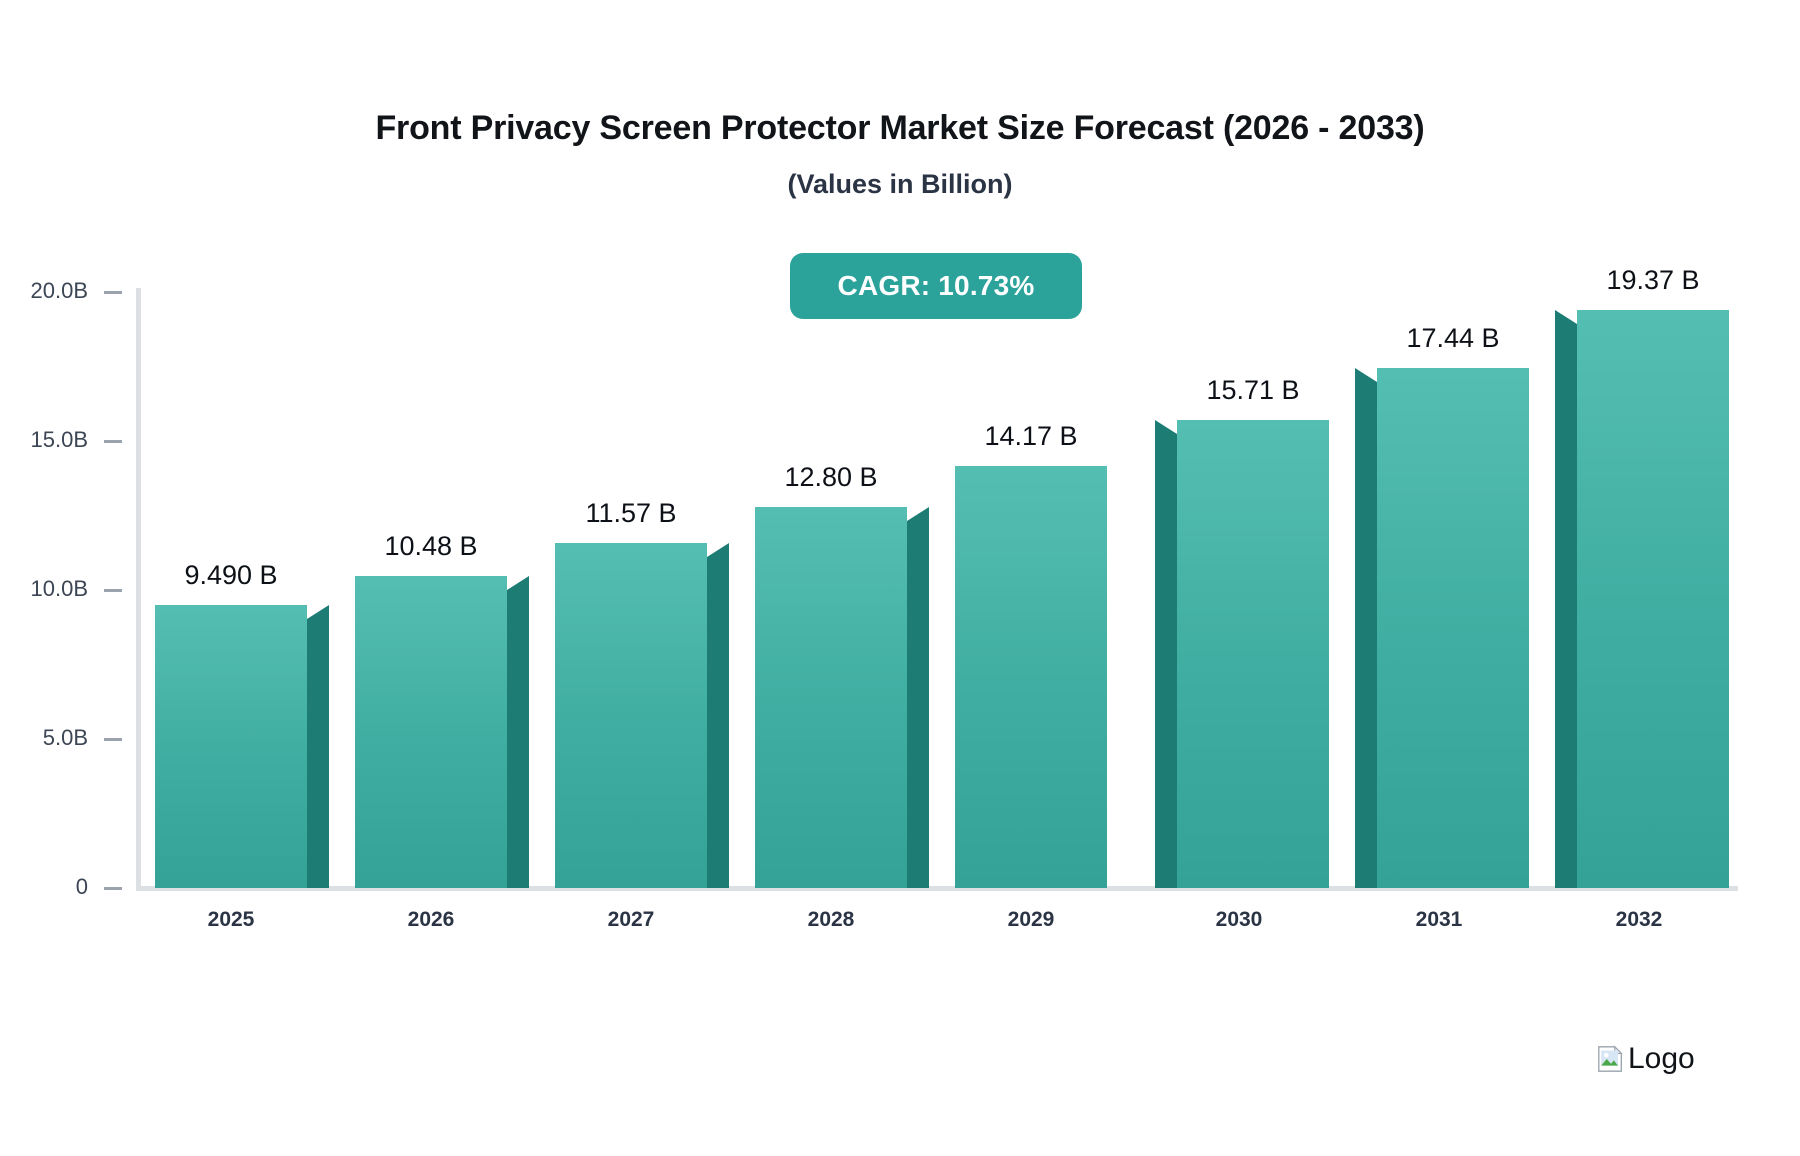  What do you see at coordinates (138, 589) in the screenshot?
I see `y-axis-line` at bounding box center [138, 589].